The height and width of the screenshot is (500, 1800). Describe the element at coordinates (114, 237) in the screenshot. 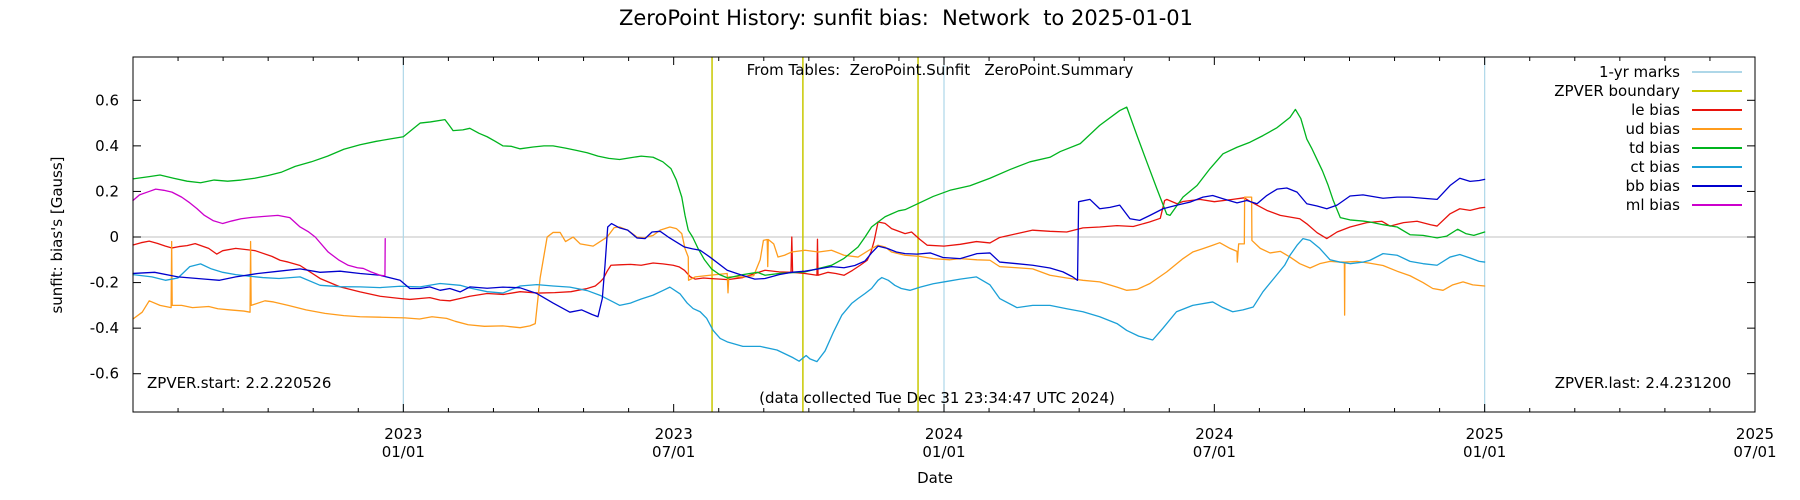

I see `y-tick-label: 0` at that location.